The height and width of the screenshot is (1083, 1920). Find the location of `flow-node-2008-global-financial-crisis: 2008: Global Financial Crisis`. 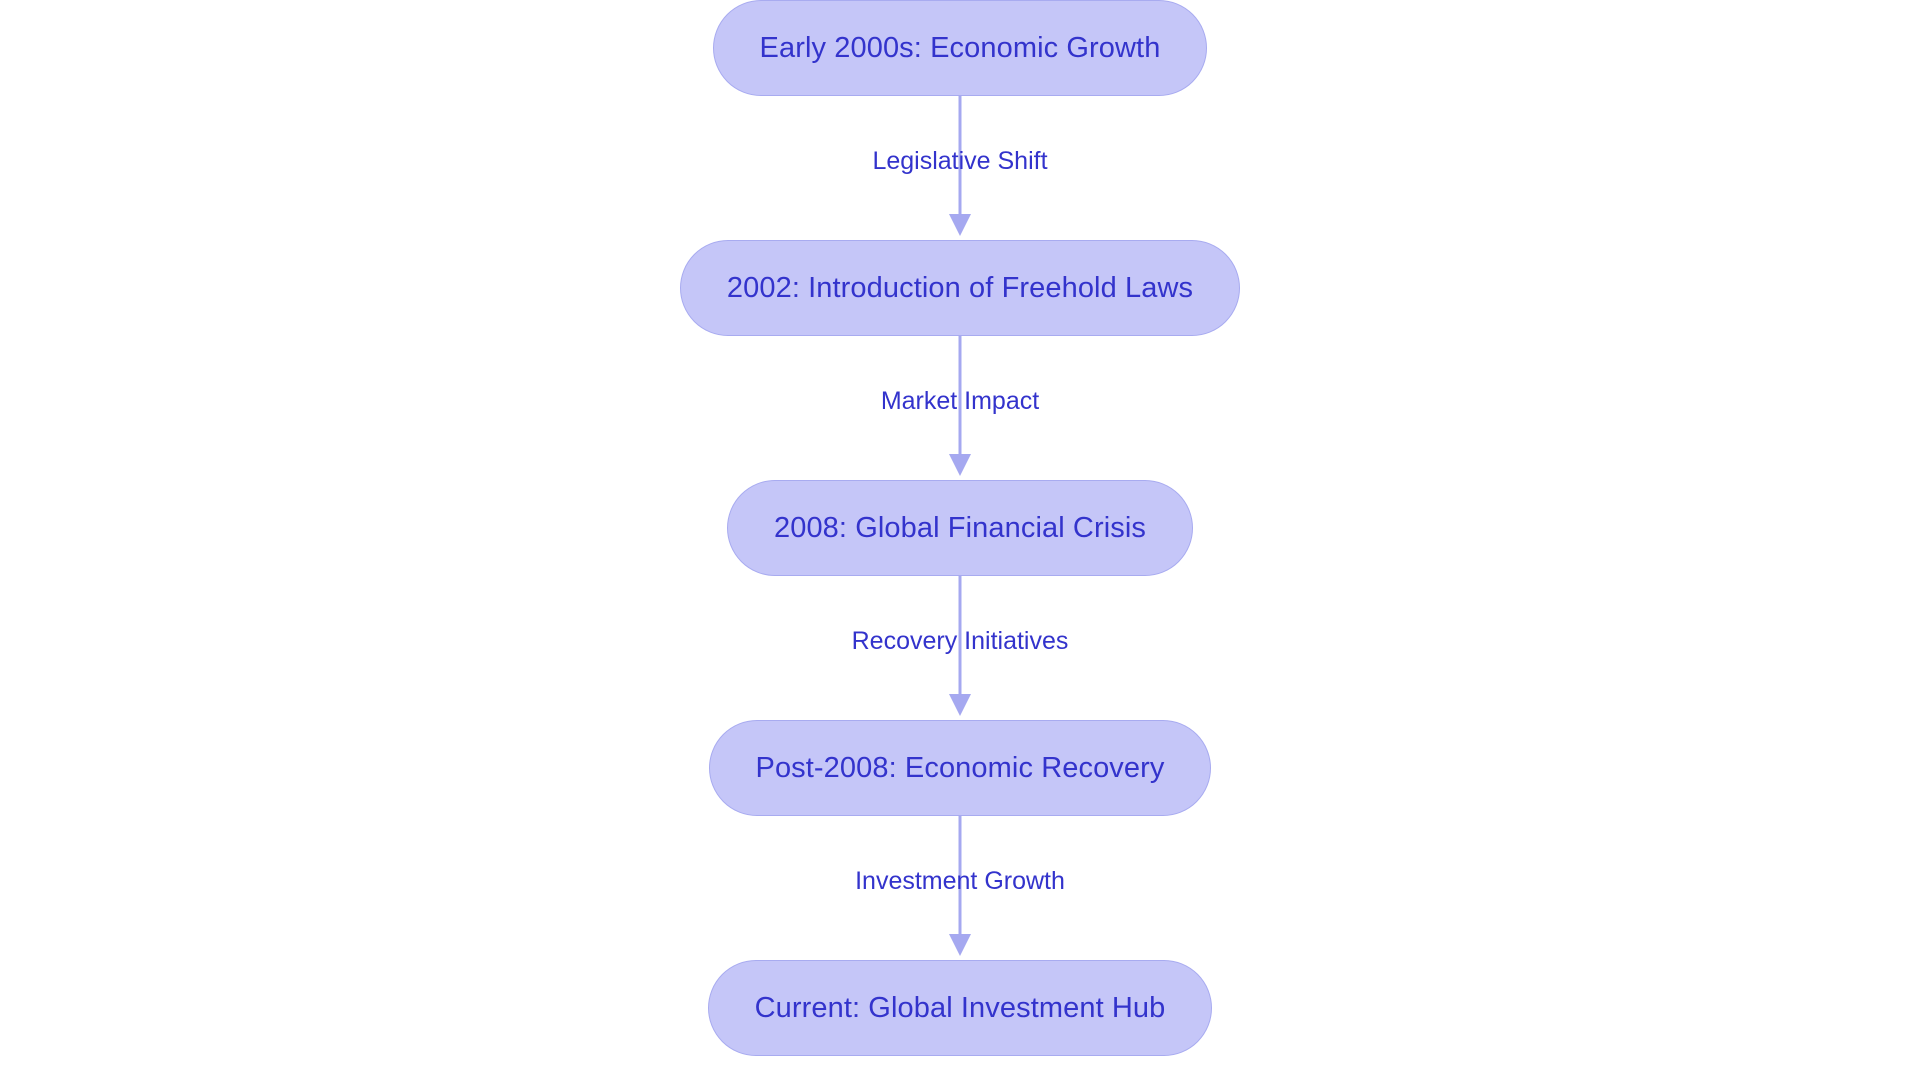

flow-node-2008-global-financial-crisis: 2008: Global Financial Crisis is located at coordinates (959, 528).